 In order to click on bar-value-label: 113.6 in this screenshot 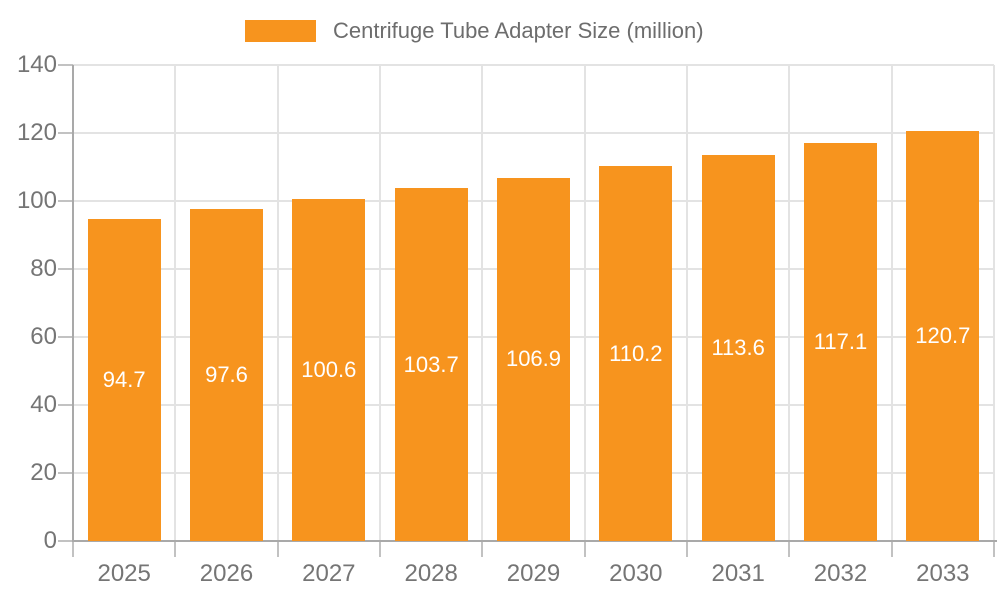, I will do `click(738, 347)`.